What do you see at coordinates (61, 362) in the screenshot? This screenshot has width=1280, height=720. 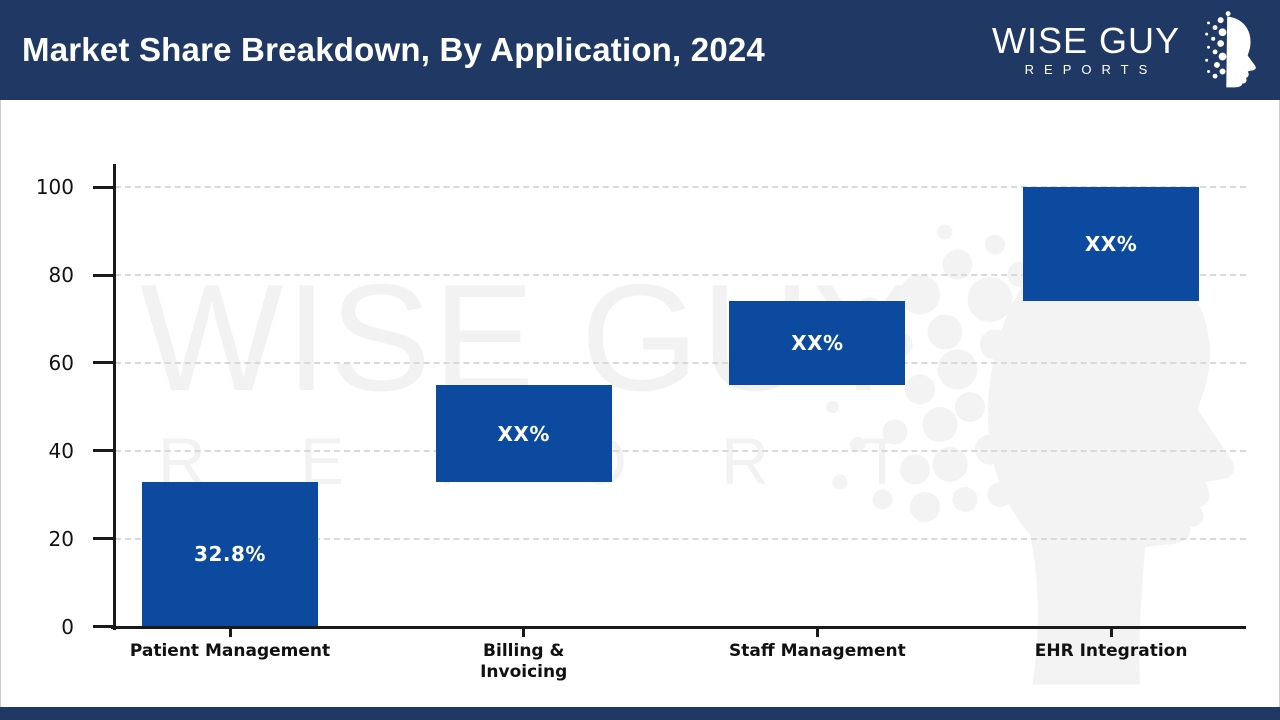 I see `y-tick-label: 60` at bounding box center [61, 362].